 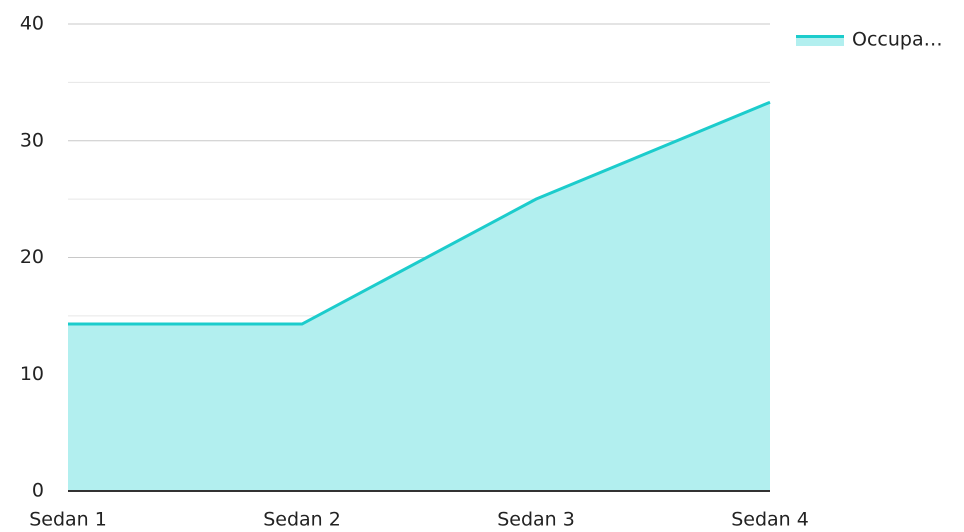 I want to click on x-tick-label: Sedan 1, so click(x=68, y=520).